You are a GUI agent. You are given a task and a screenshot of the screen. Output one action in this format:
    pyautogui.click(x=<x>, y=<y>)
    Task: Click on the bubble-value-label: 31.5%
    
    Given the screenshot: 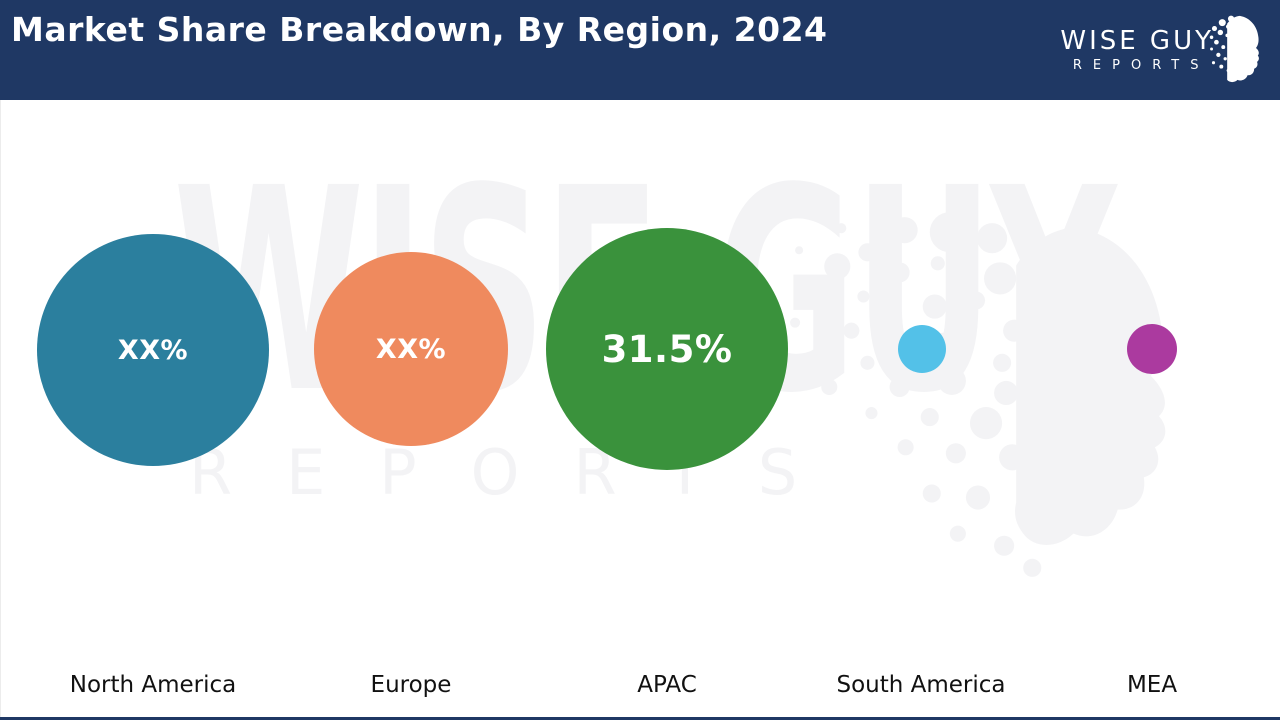 What is the action you would take?
    pyautogui.click(x=667, y=349)
    